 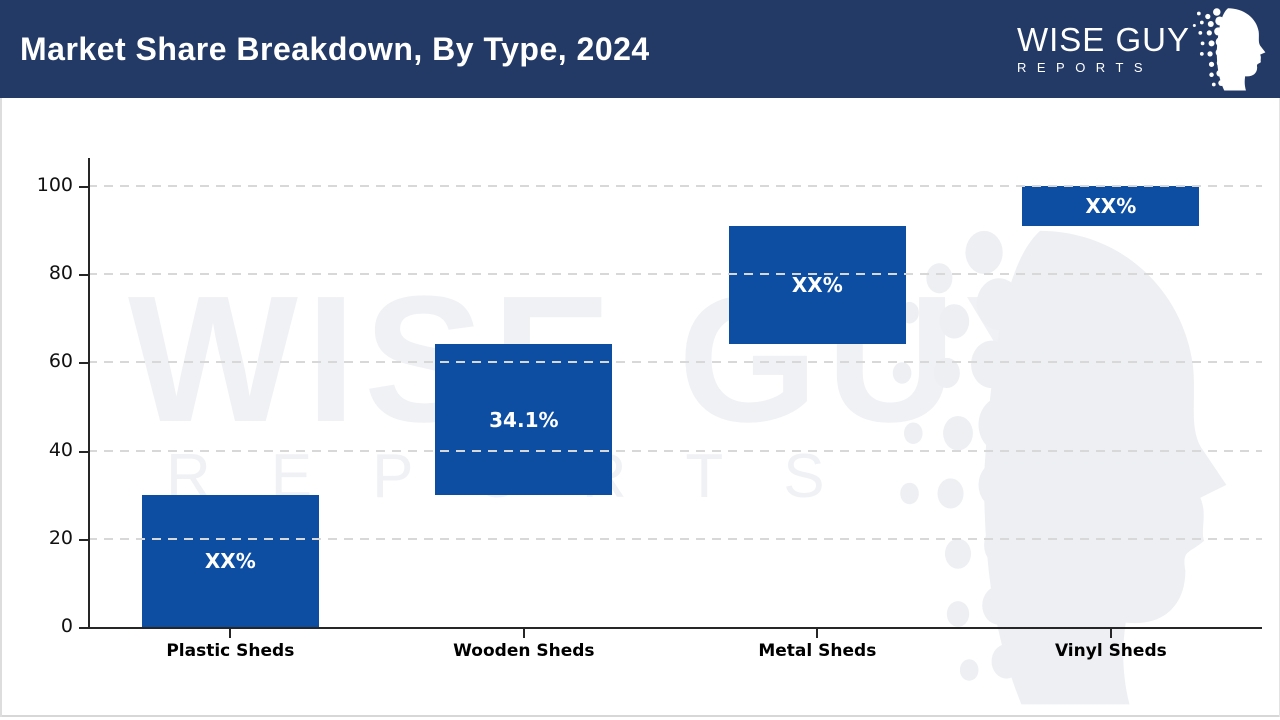 I want to click on bar-plastic-sheds: XX%, so click(x=230, y=560).